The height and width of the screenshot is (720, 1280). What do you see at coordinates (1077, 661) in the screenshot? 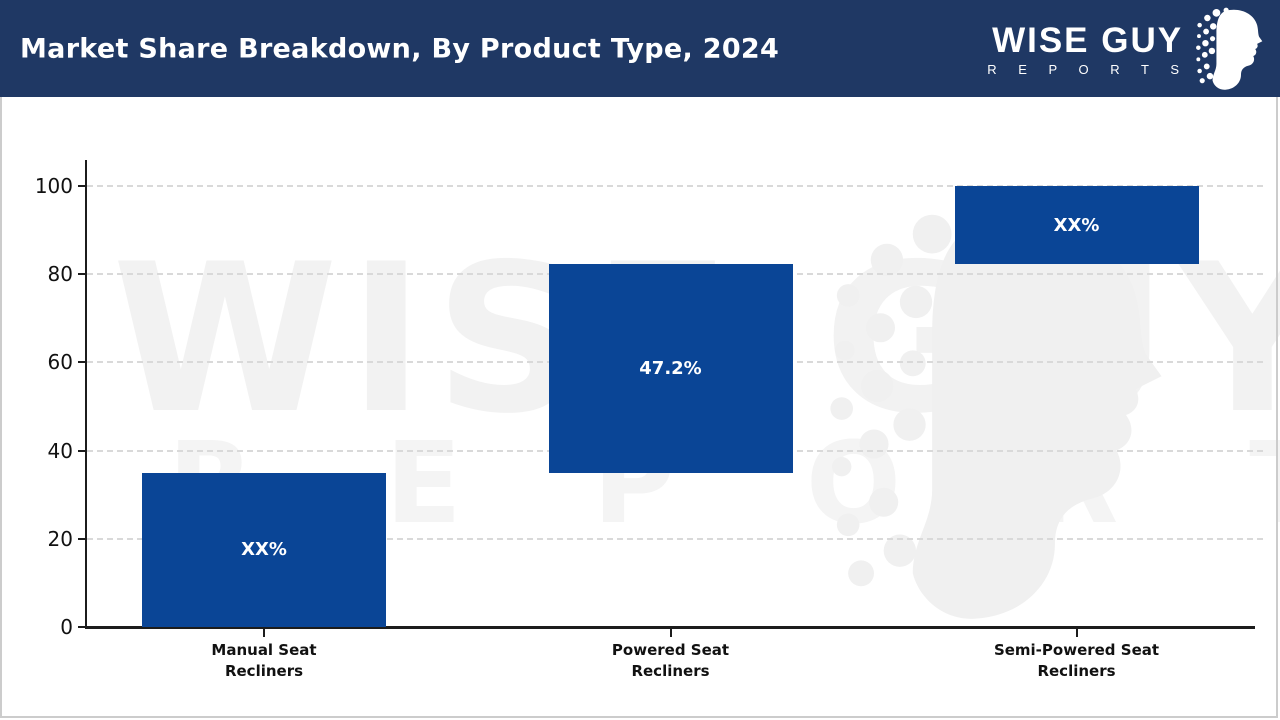
I see `category-label: Semi-Powered Seat Recliners` at bounding box center [1077, 661].